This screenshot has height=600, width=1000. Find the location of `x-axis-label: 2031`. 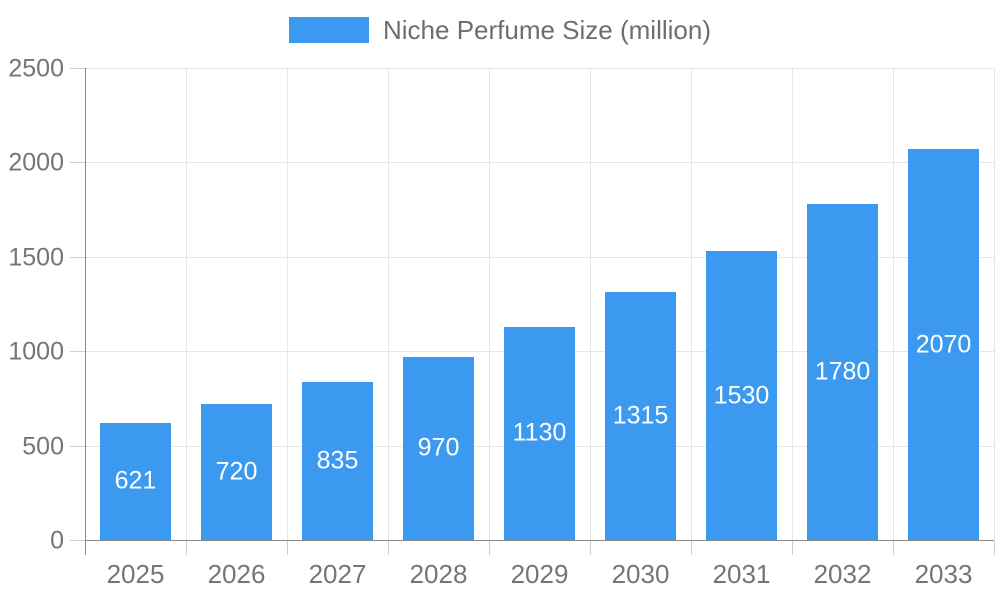

x-axis-label: 2031 is located at coordinates (741, 574).